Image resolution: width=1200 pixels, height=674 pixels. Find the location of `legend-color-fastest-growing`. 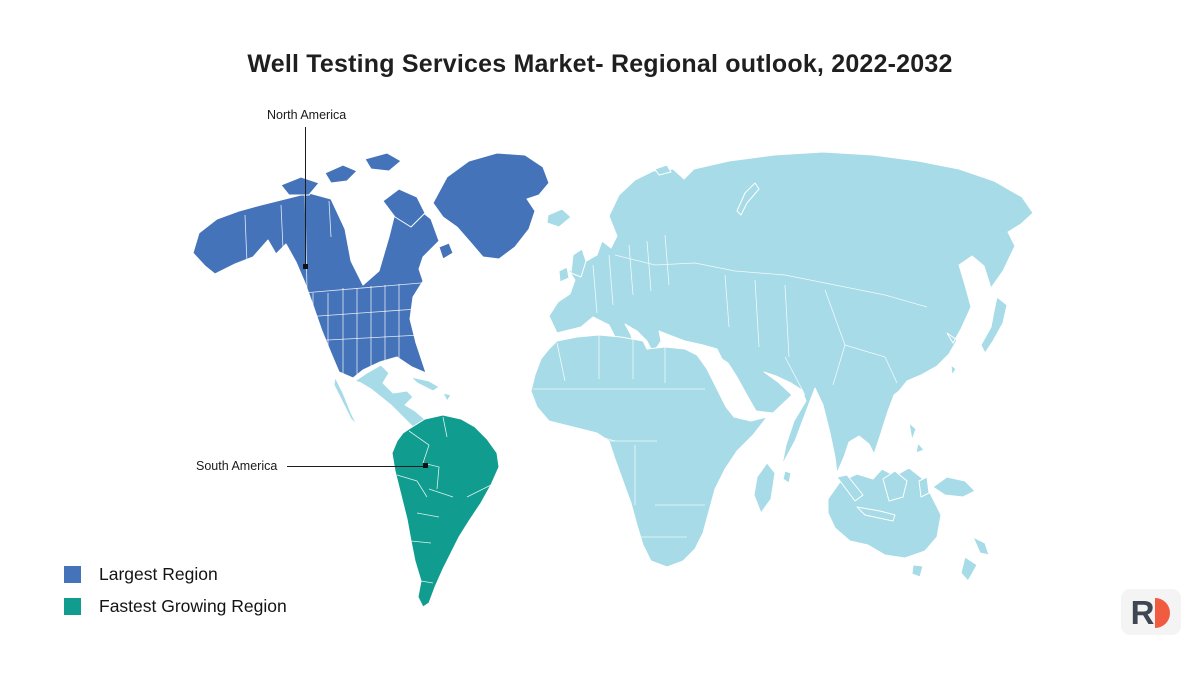

legend-color-fastest-growing is located at coordinates (72, 606).